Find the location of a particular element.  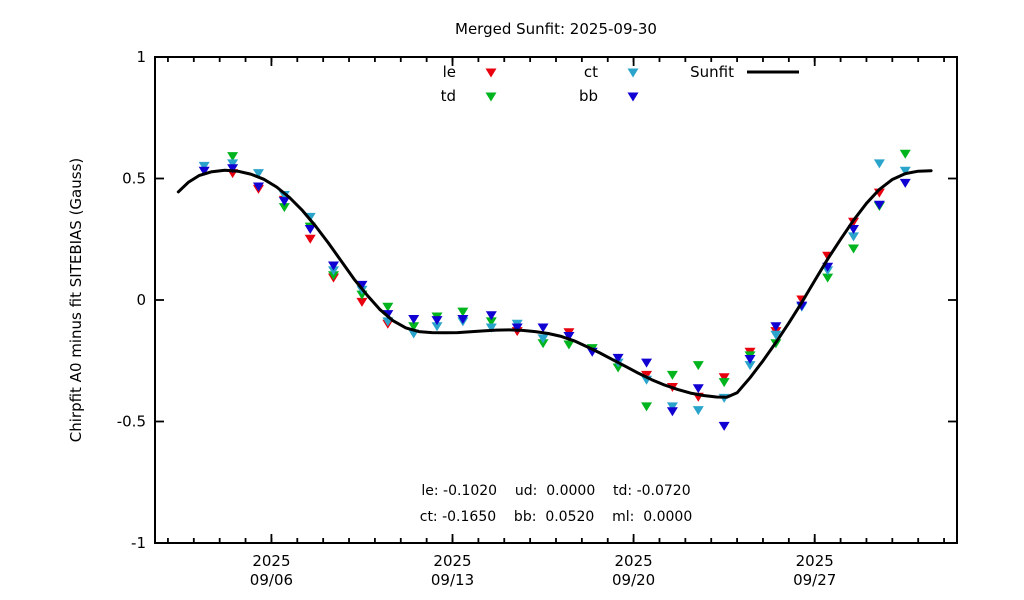

y-tick-label: 0 is located at coordinates (141, 300).